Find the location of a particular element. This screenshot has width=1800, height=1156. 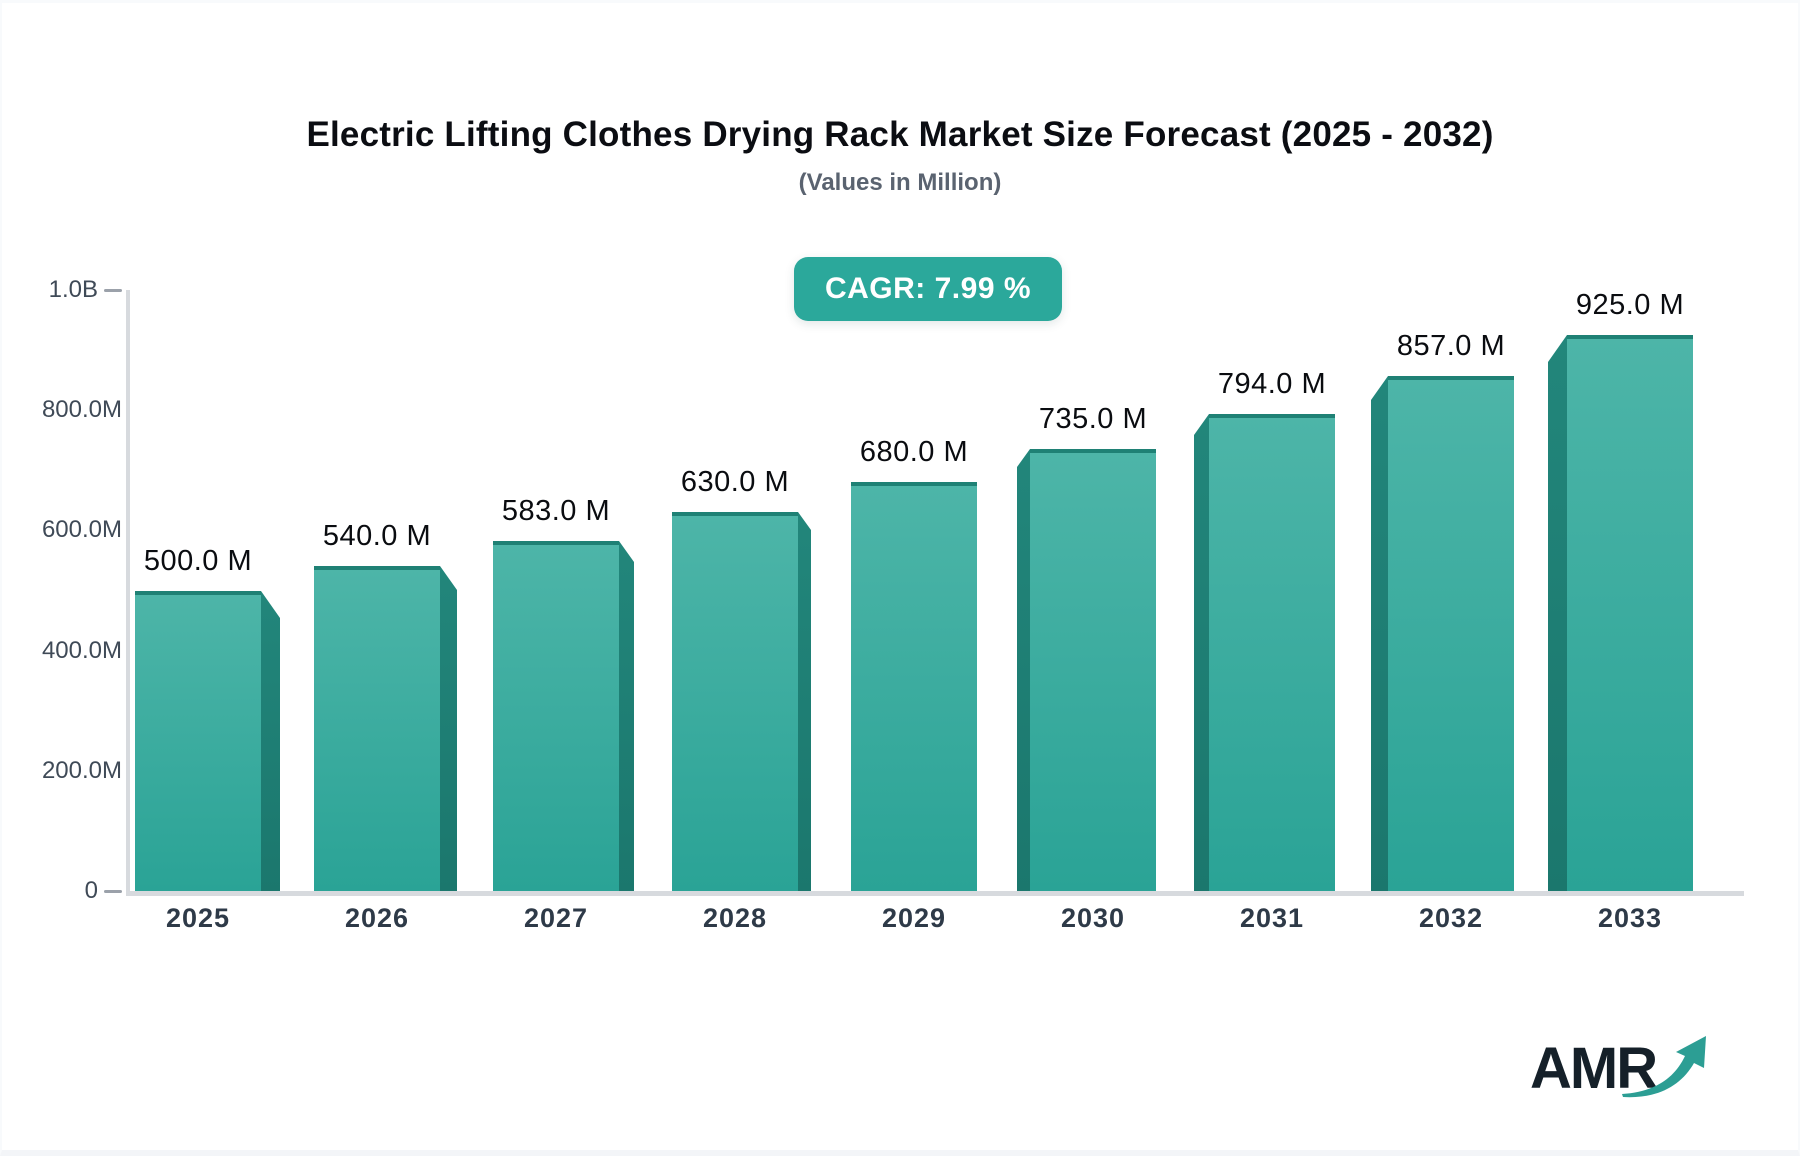

y-tick: 200.0M is located at coordinates (69, 771).